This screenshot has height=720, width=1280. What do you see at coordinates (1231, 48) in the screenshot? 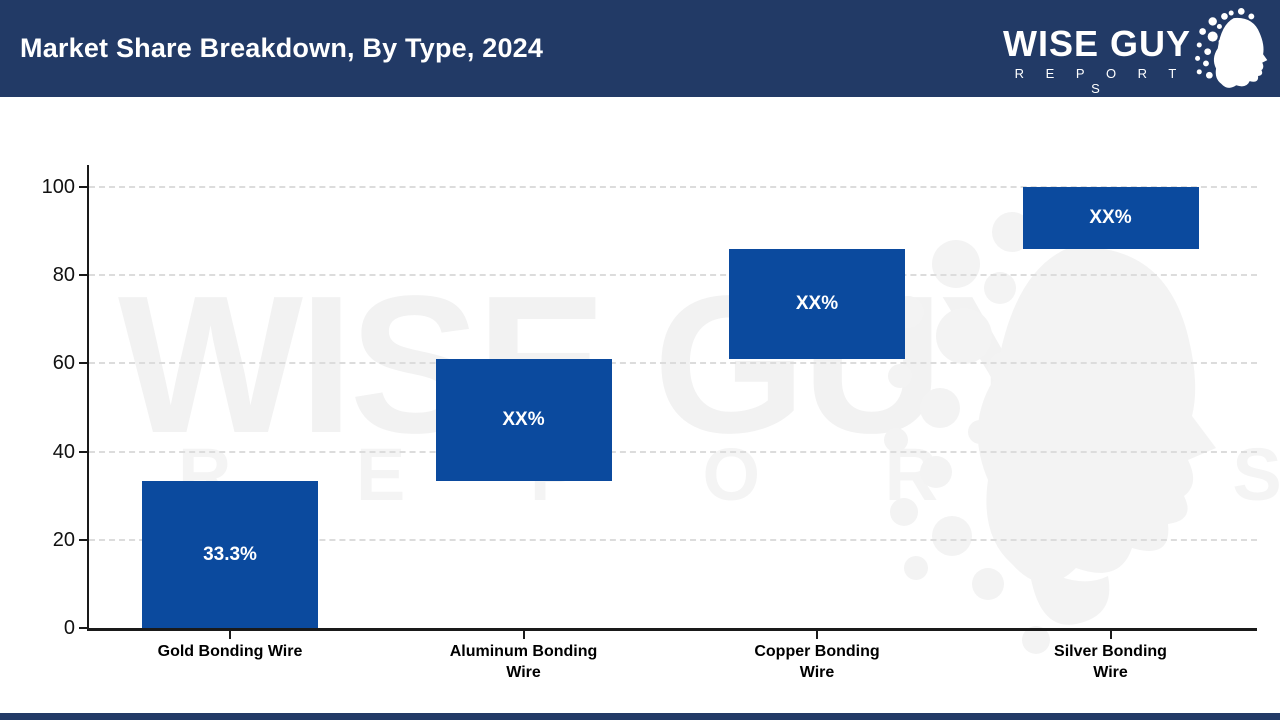
I see `wiseguy-face-icon` at bounding box center [1231, 48].